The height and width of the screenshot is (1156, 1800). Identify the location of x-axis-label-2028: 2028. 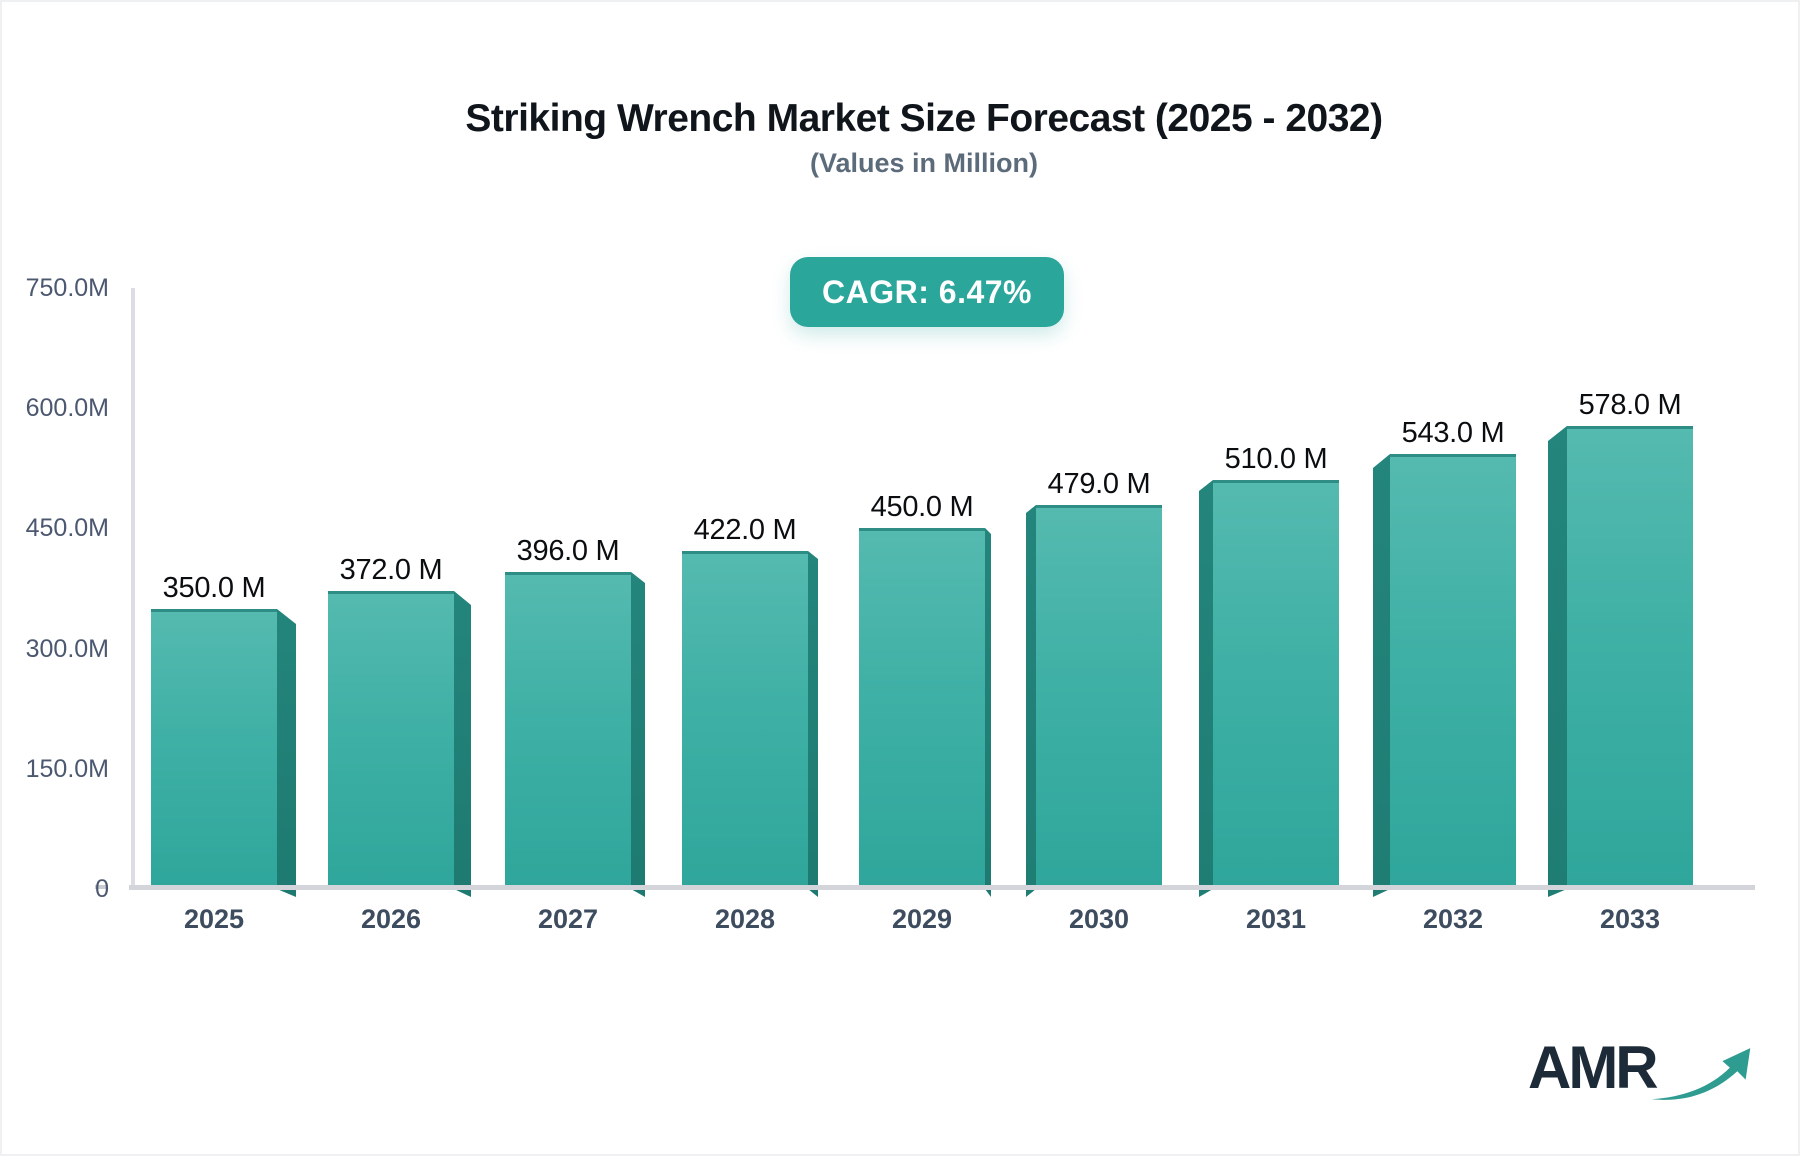
(745, 919).